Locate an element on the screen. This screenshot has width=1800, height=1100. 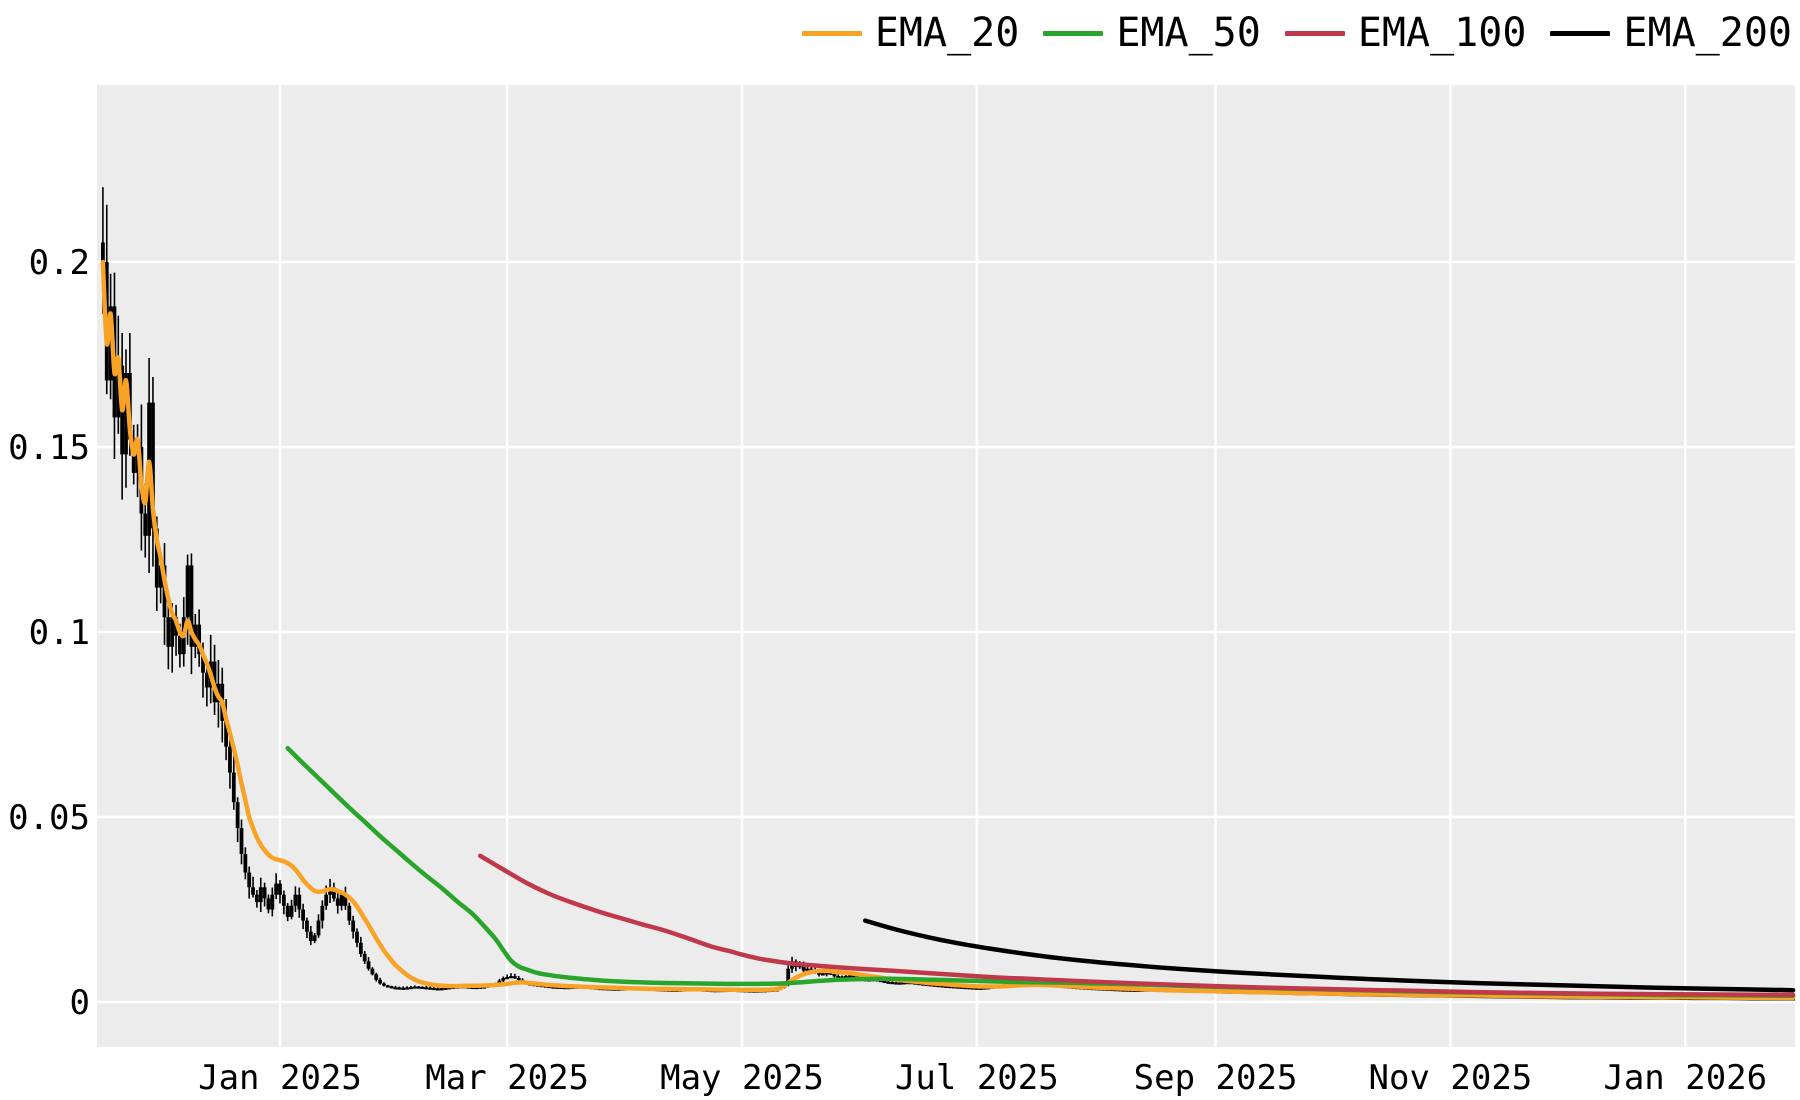
legend-item-ema-50: EMA_50 is located at coordinates (1152, 33).